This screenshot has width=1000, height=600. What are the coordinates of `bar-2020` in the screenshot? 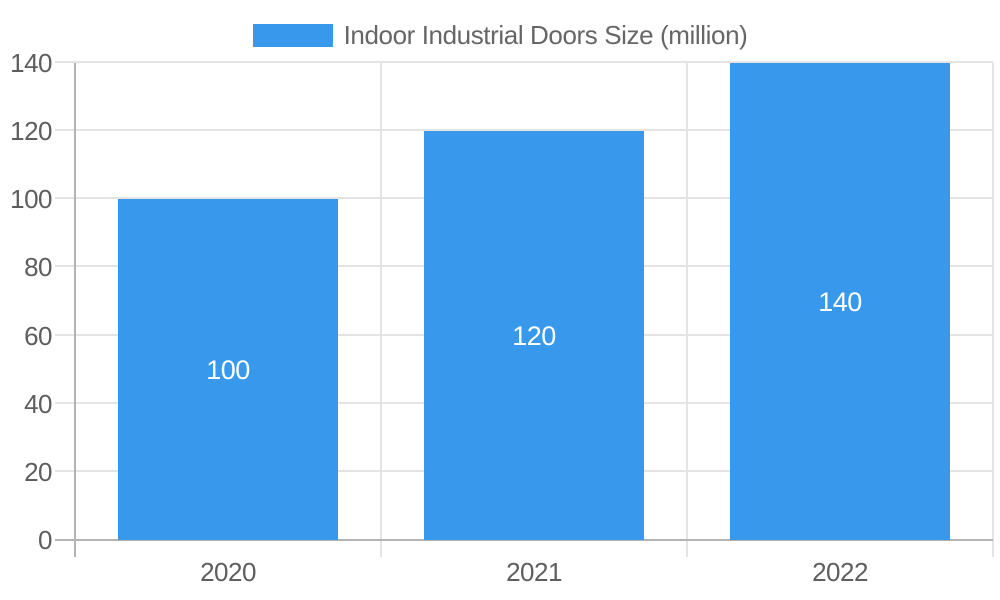 It's located at (228, 369).